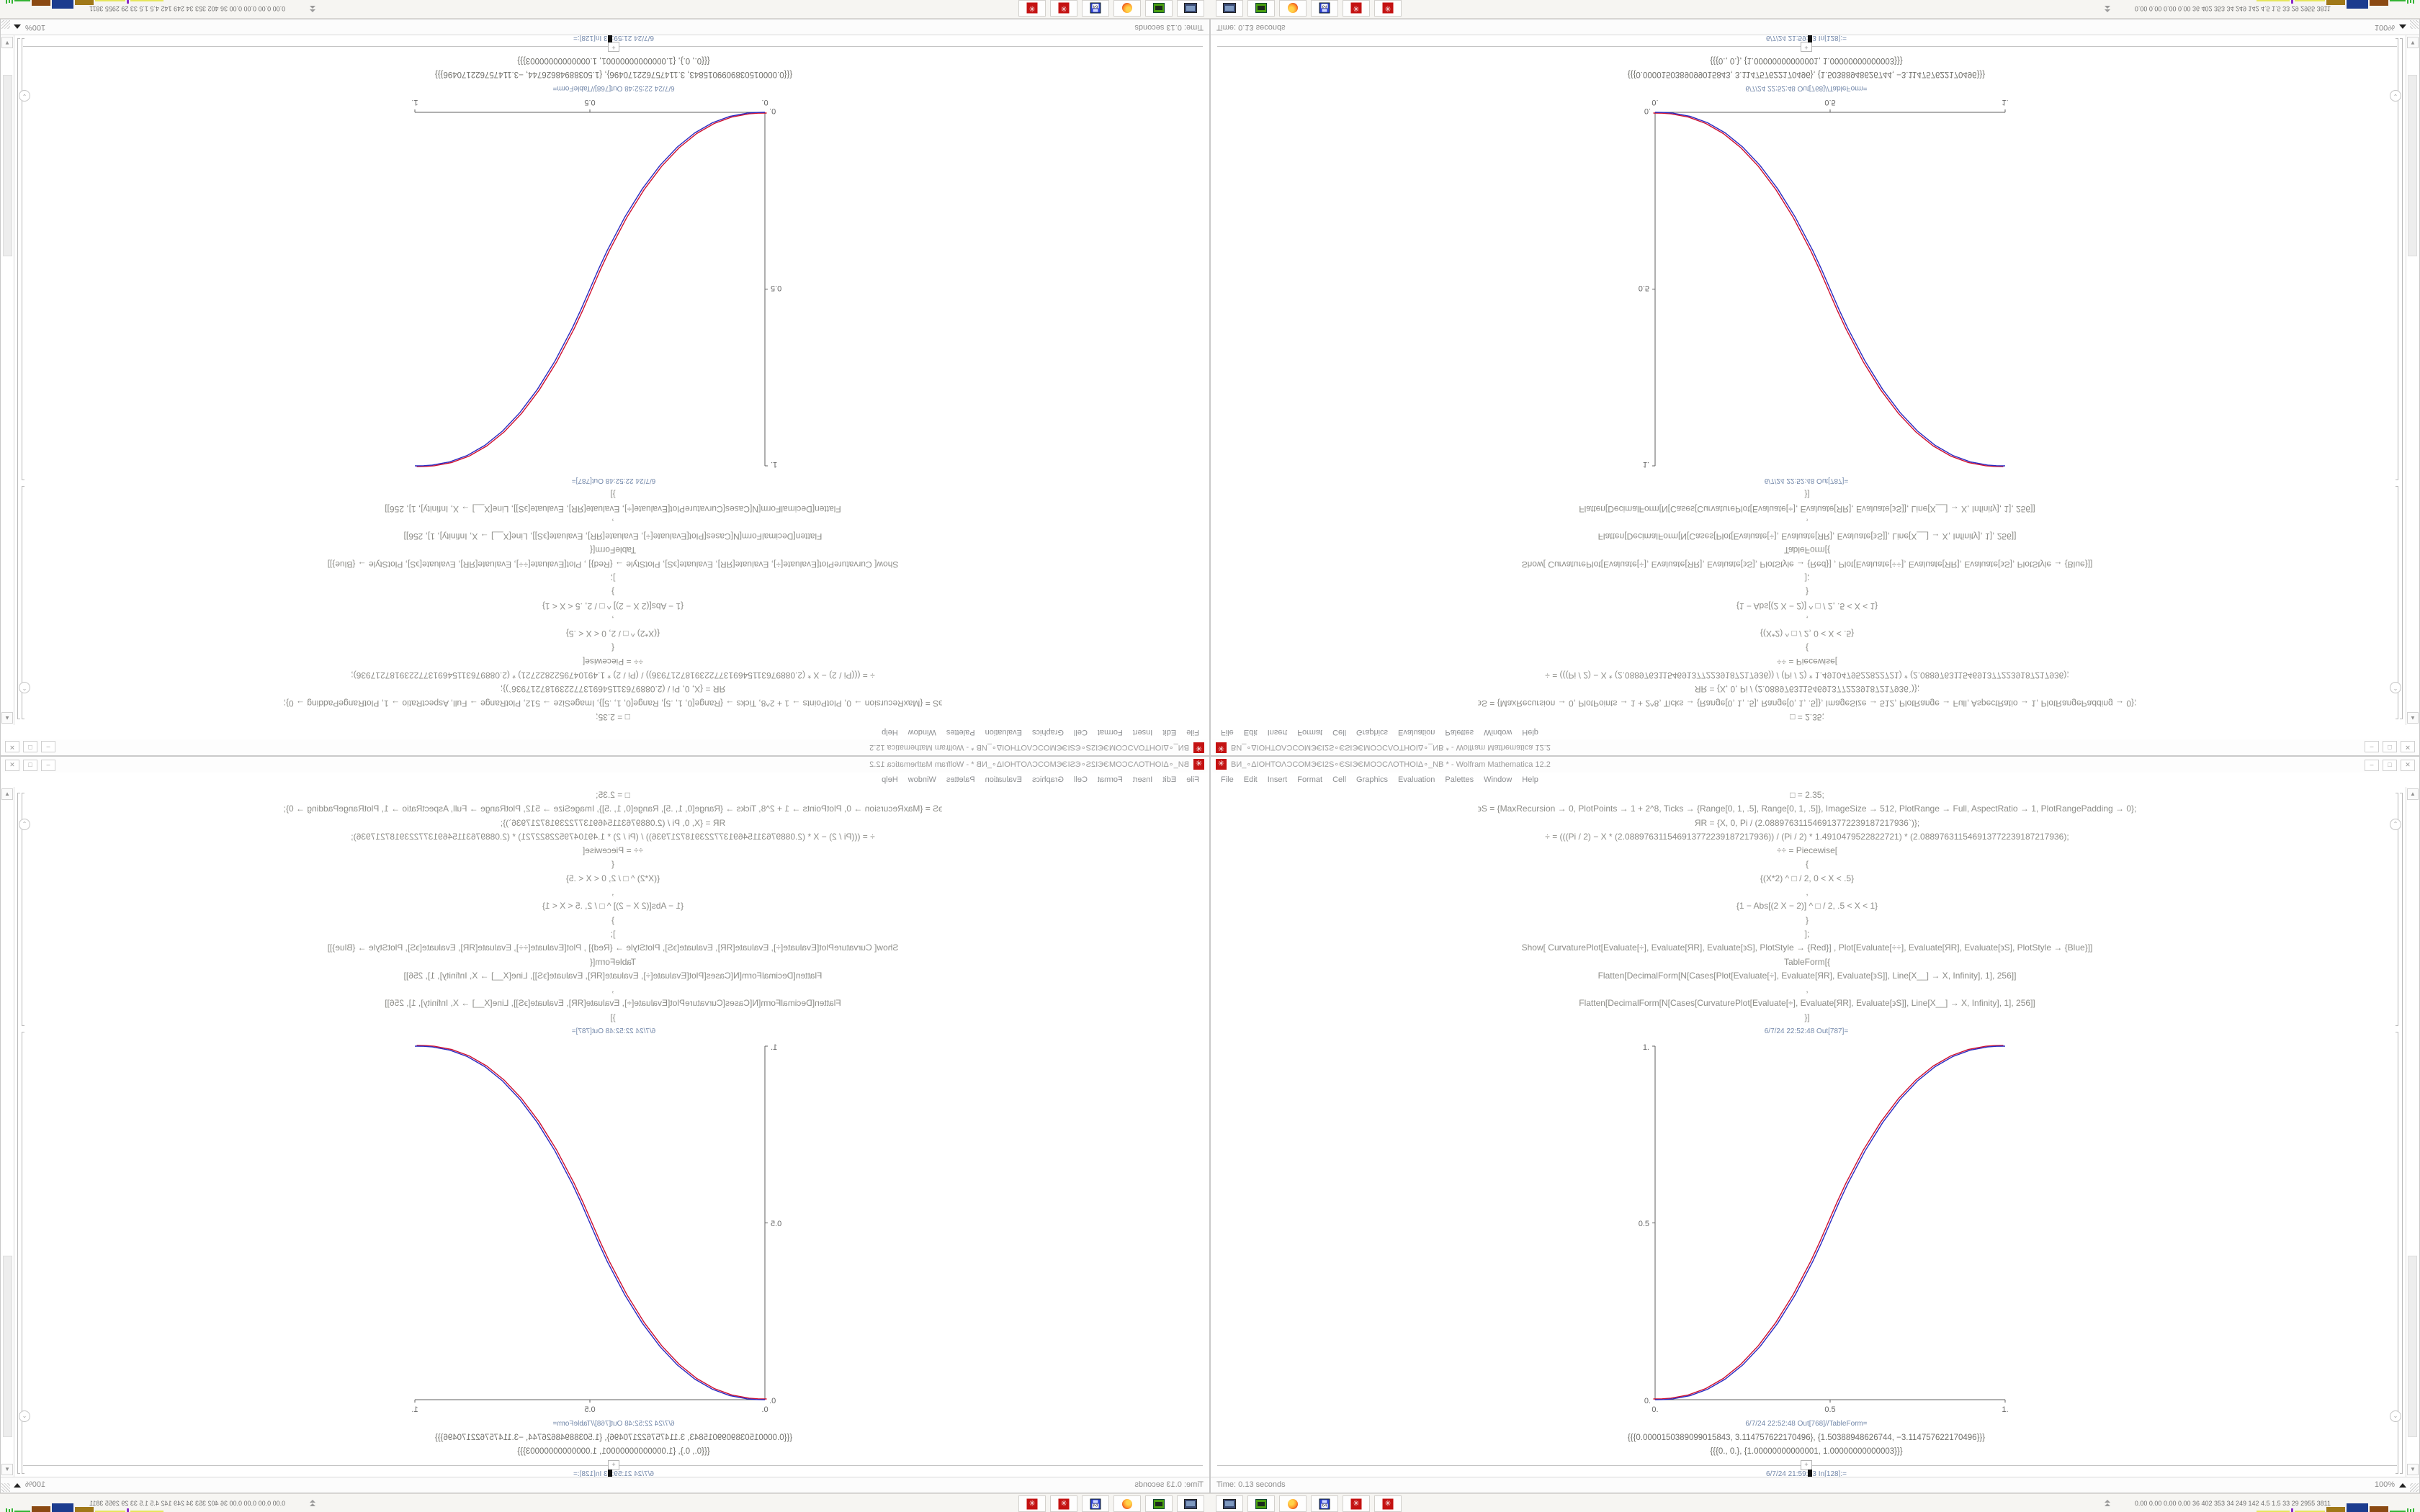  Describe the element at coordinates (613, 850) in the screenshot. I see `code-line: ÷÷ = Piecewise[` at that location.